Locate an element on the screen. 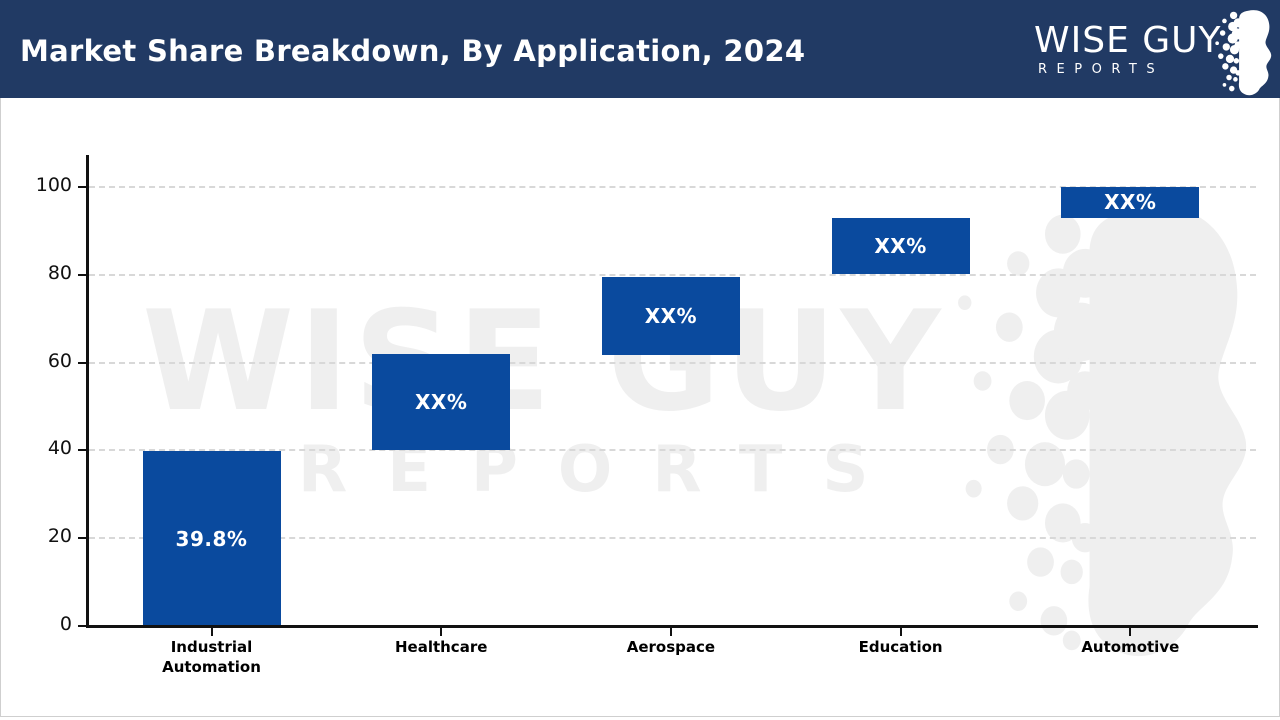 This screenshot has width=1280, height=720. wiseguy-logo: WISE GUY REPORTS is located at coordinates (1154, 53).